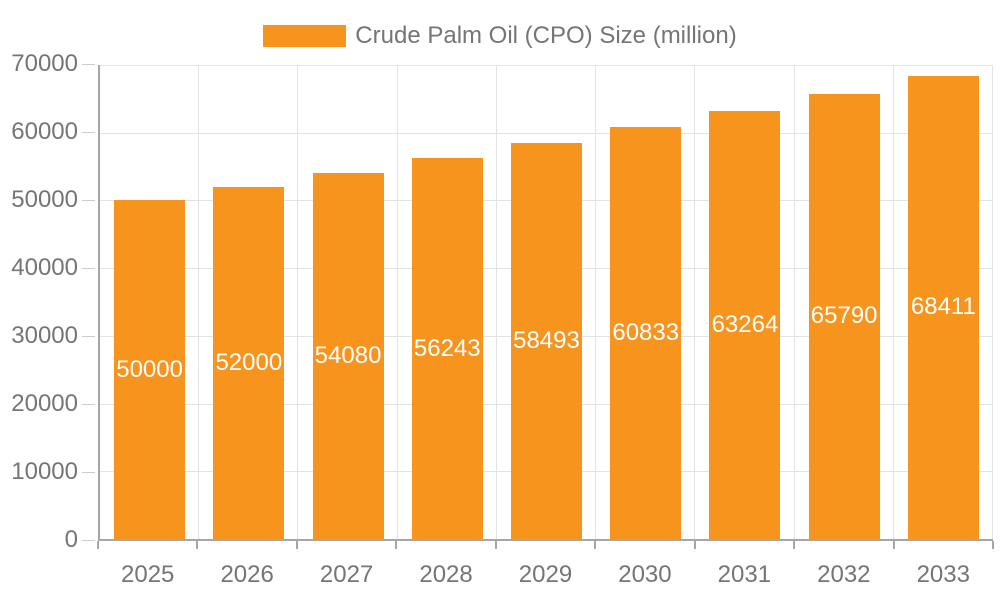 The width and height of the screenshot is (1000, 600). I want to click on y-axis-label-60000: 60000, so click(44, 131).